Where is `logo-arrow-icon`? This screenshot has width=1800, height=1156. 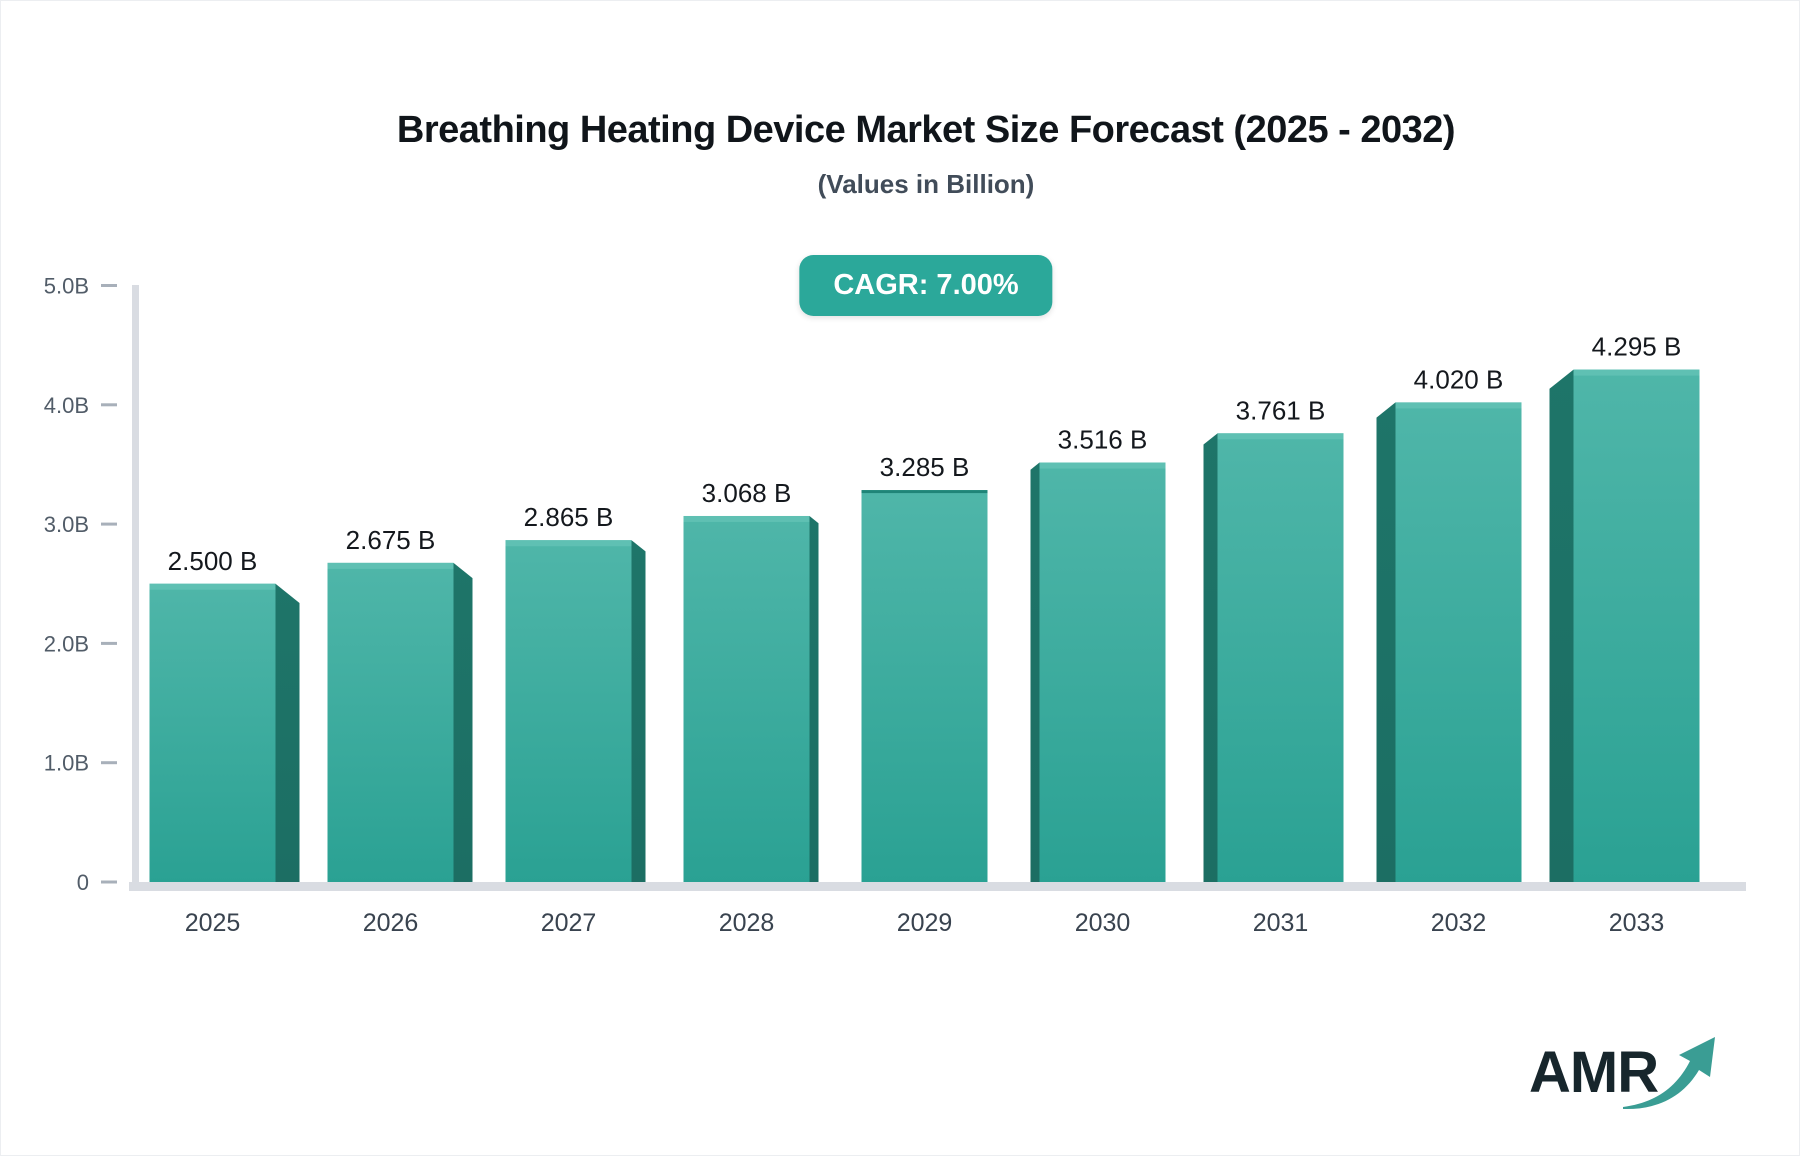
logo-arrow-icon is located at coordinates (1669, 1073).